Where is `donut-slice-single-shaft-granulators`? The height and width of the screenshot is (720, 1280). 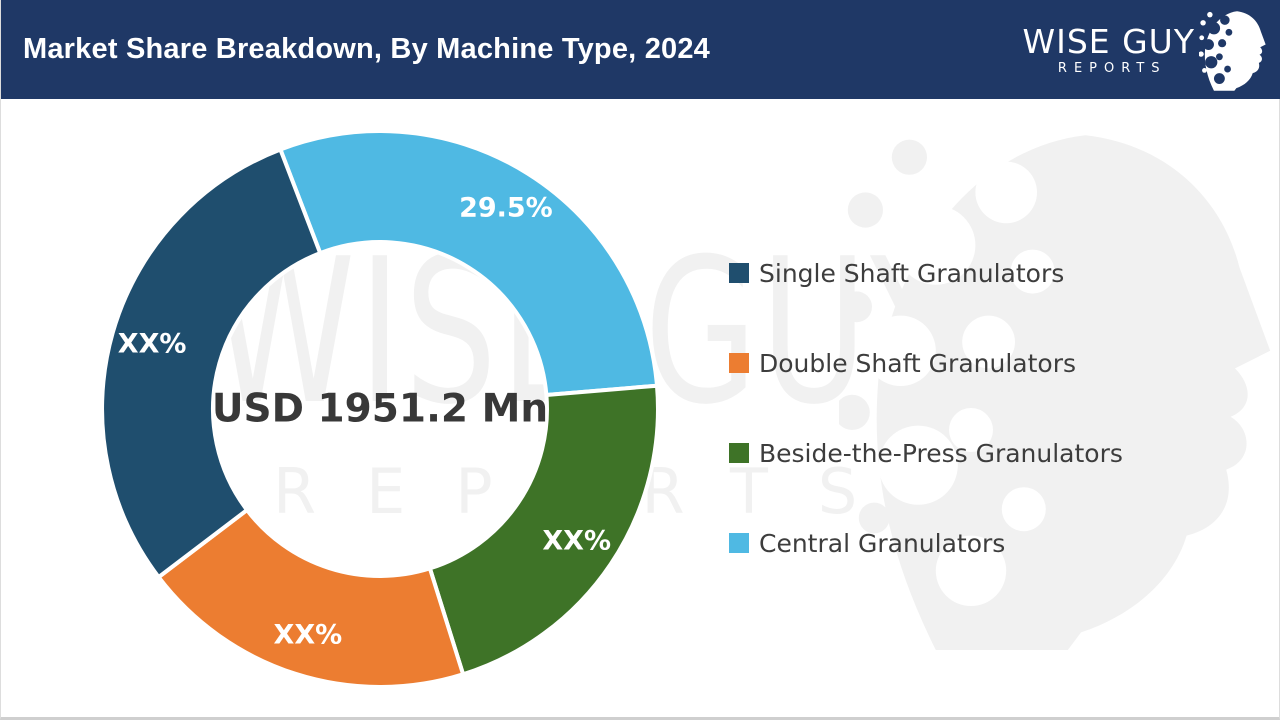 donut-slice-single-shaft-granulators is located at coordinates (211, 363).